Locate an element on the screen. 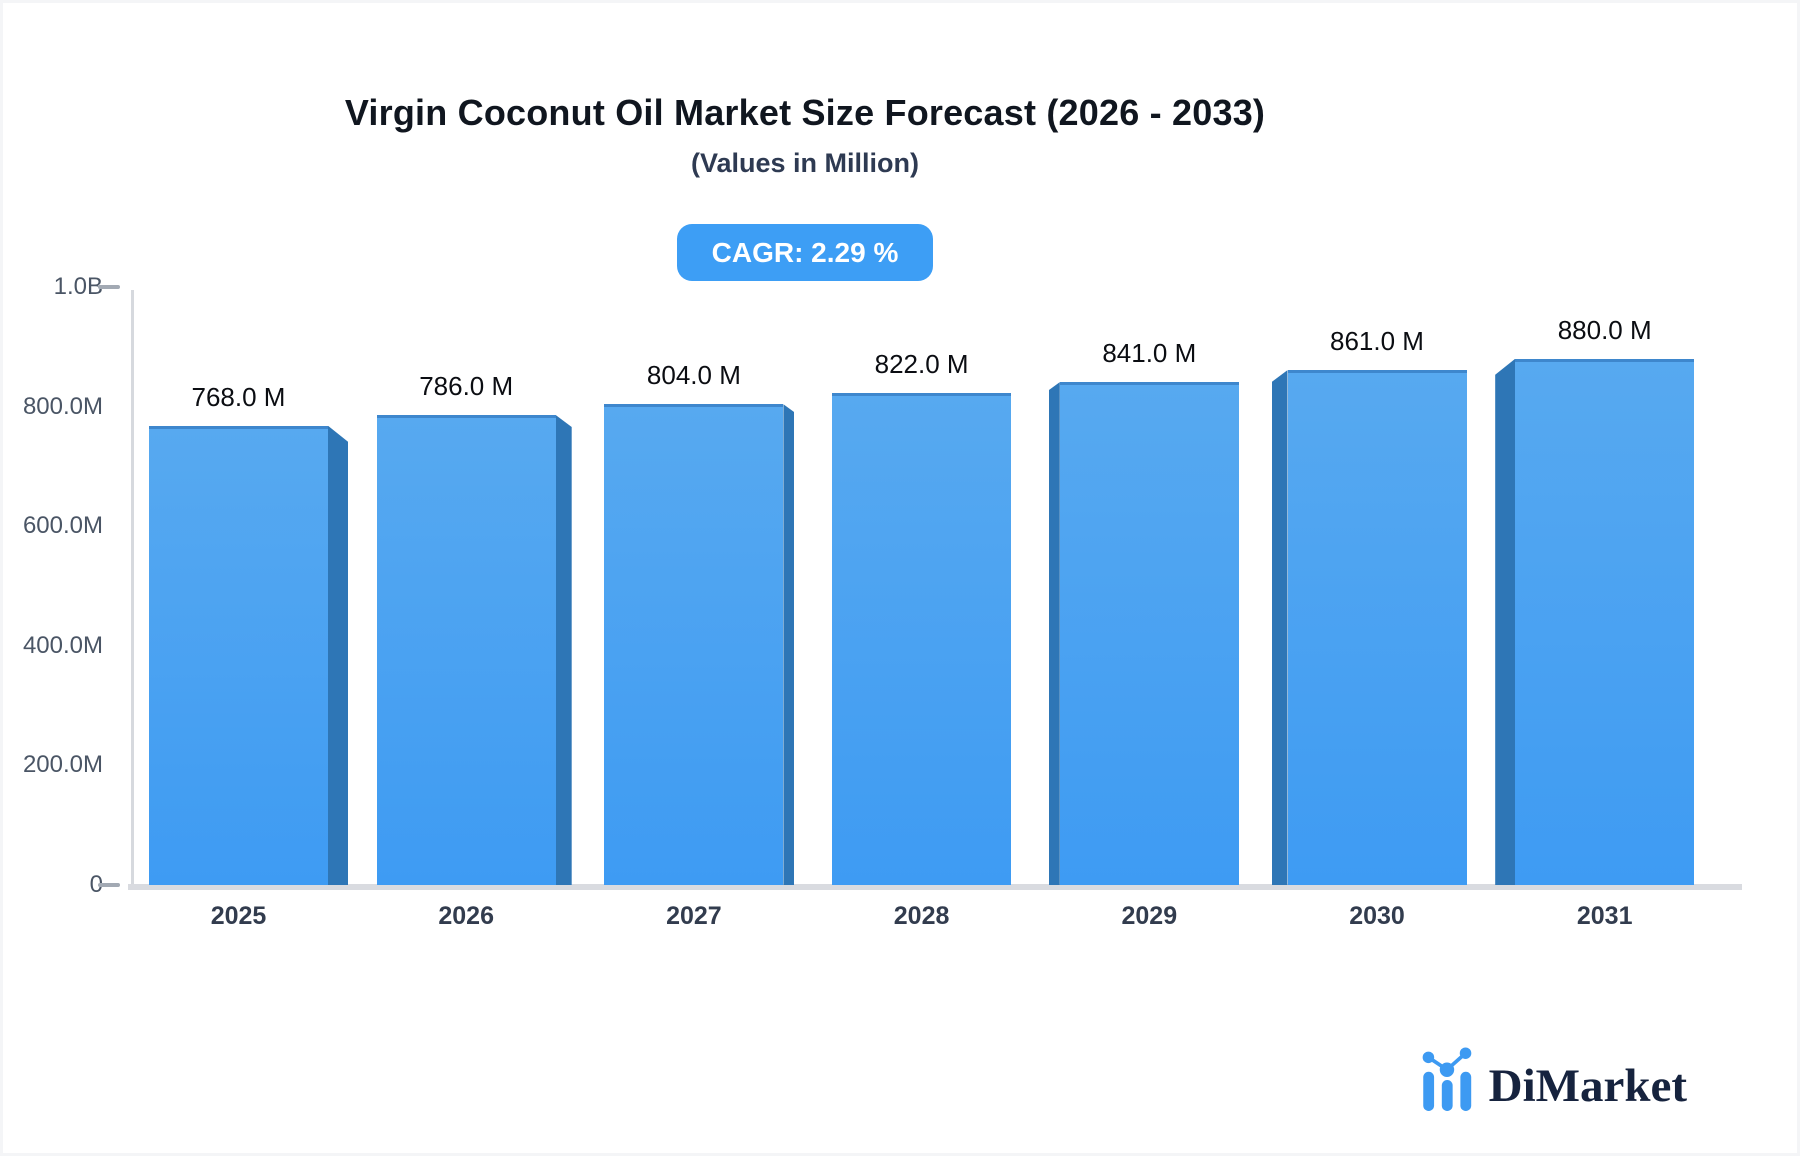  y-axis-line is located at coordinates (132, 590).